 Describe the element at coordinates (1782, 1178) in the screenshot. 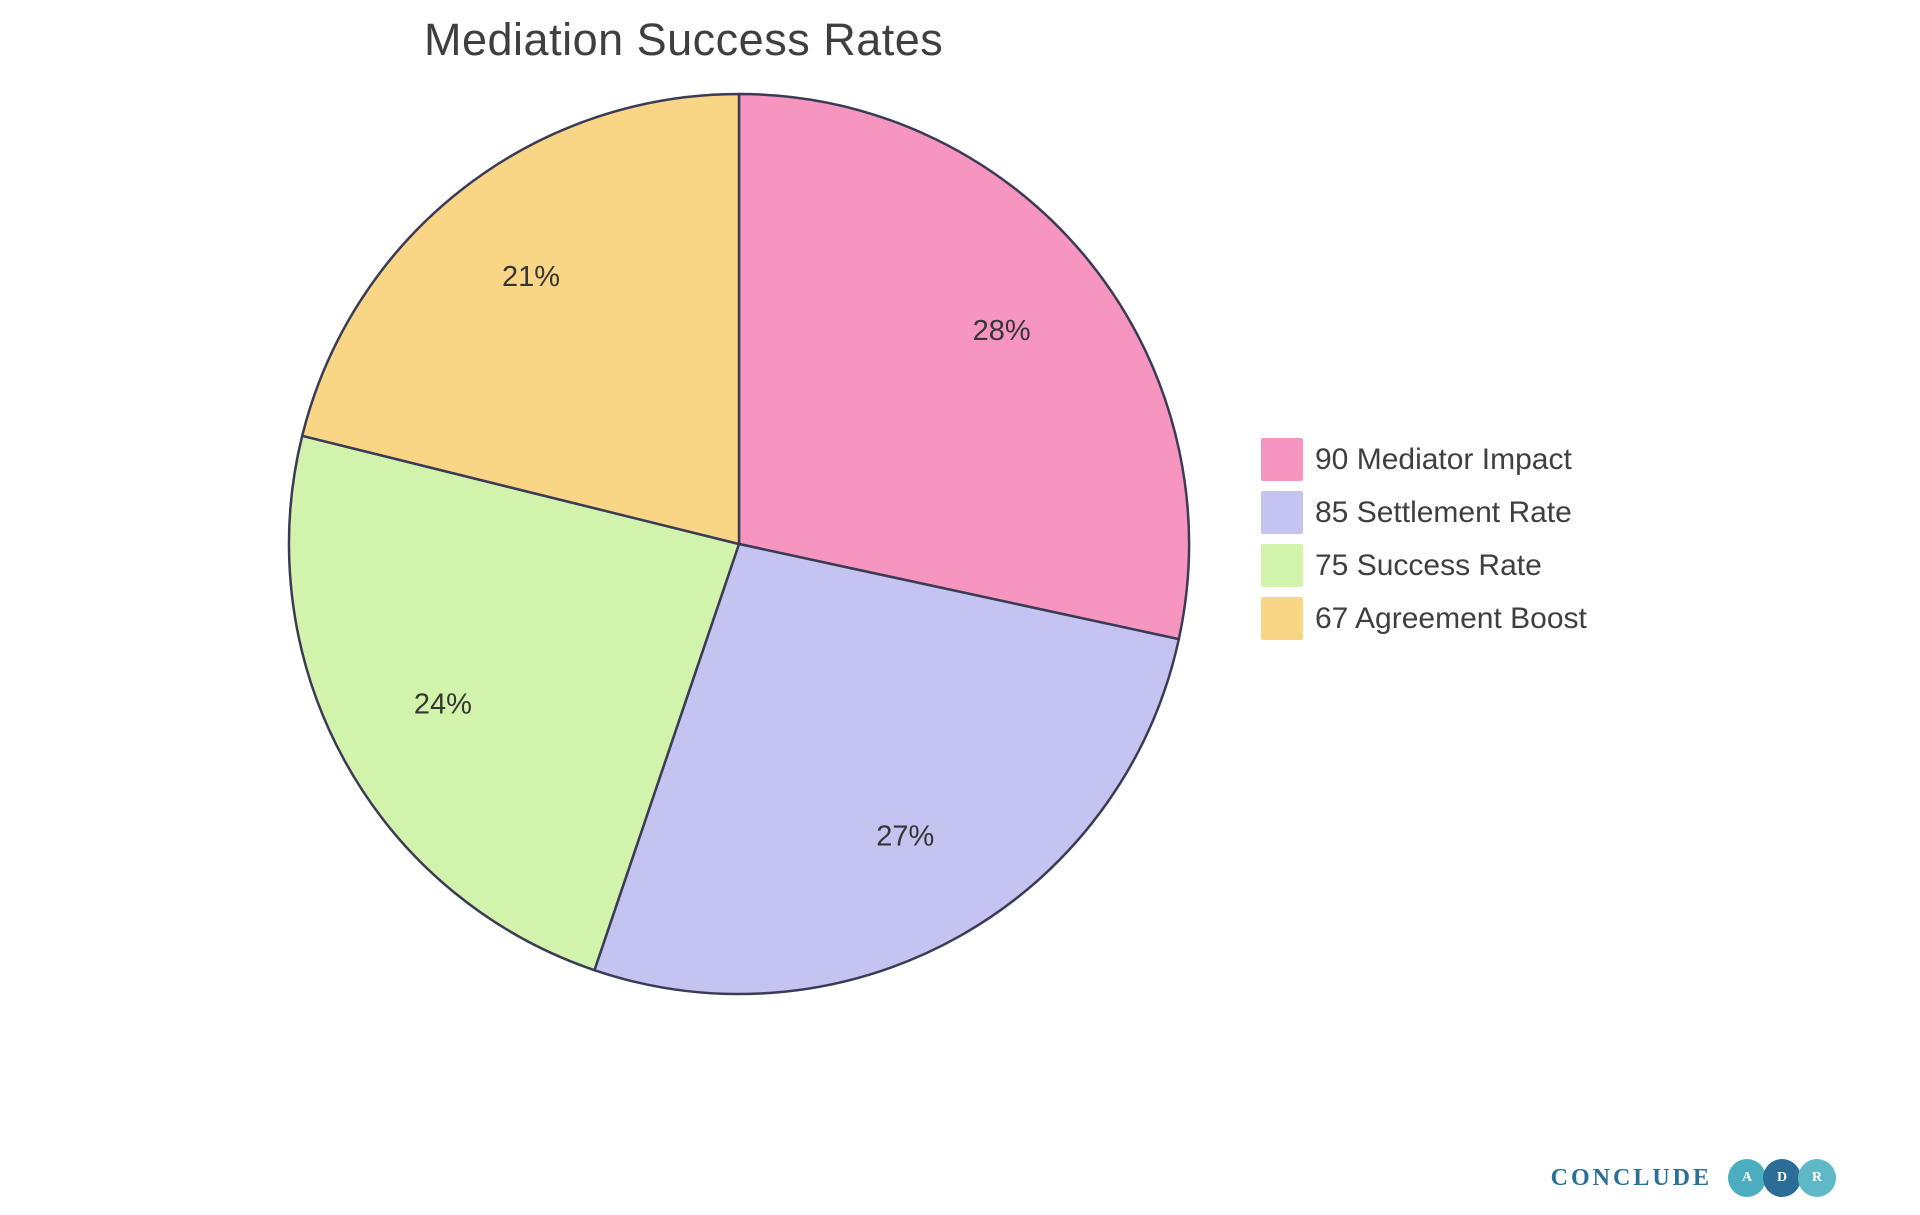

I see `badge-d-icon: D` at that location.